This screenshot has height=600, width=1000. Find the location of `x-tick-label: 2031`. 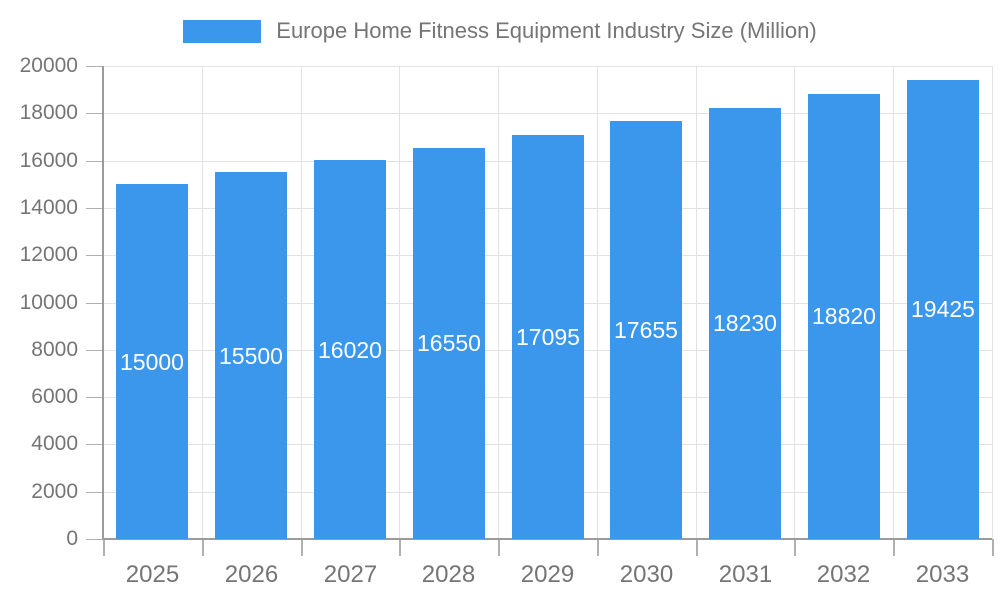

x-tick-label: 2031 is located at coordinates (745, 574).